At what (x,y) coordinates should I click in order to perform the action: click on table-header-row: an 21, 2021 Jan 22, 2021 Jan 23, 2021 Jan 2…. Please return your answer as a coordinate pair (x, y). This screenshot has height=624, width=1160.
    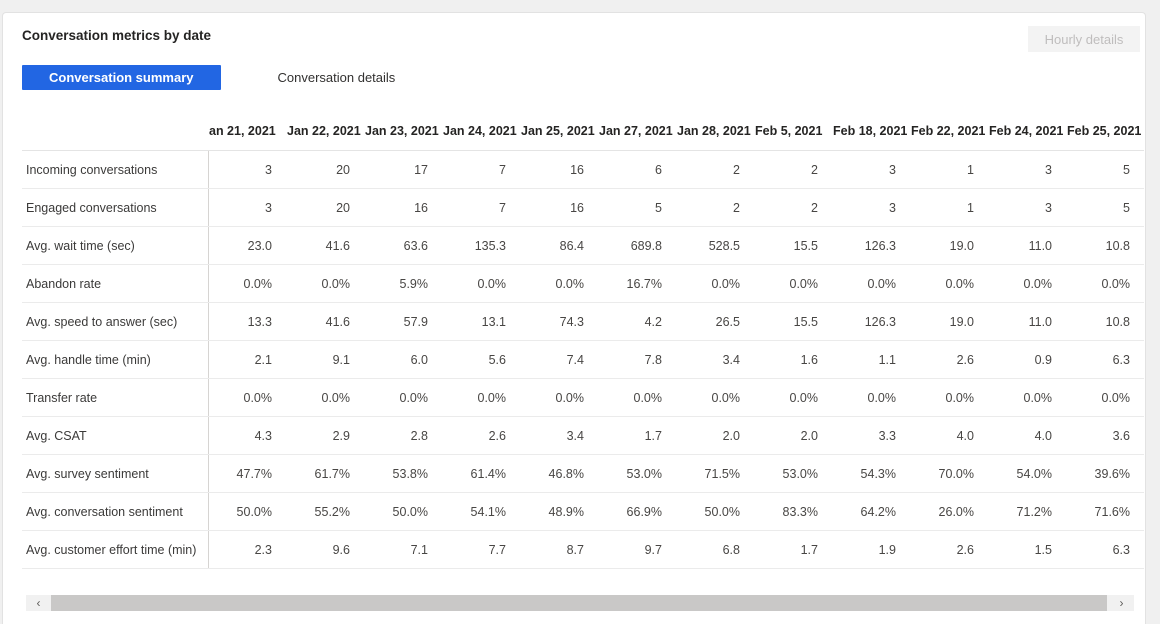
    Looking at the image, I should click on (583, 131).